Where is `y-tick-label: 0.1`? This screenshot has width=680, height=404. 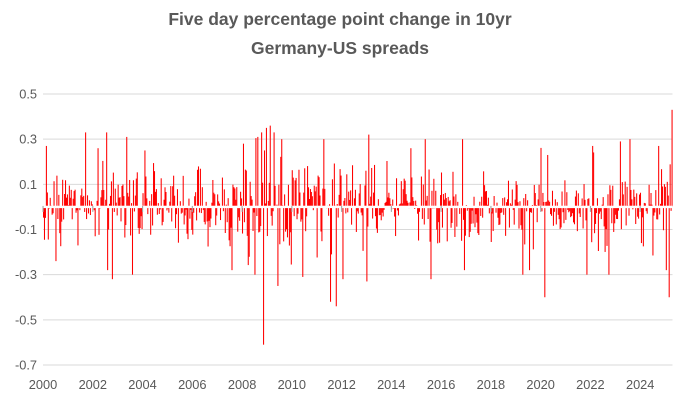 y-tick-label: 0.1 is located at coordinates (28, 184).